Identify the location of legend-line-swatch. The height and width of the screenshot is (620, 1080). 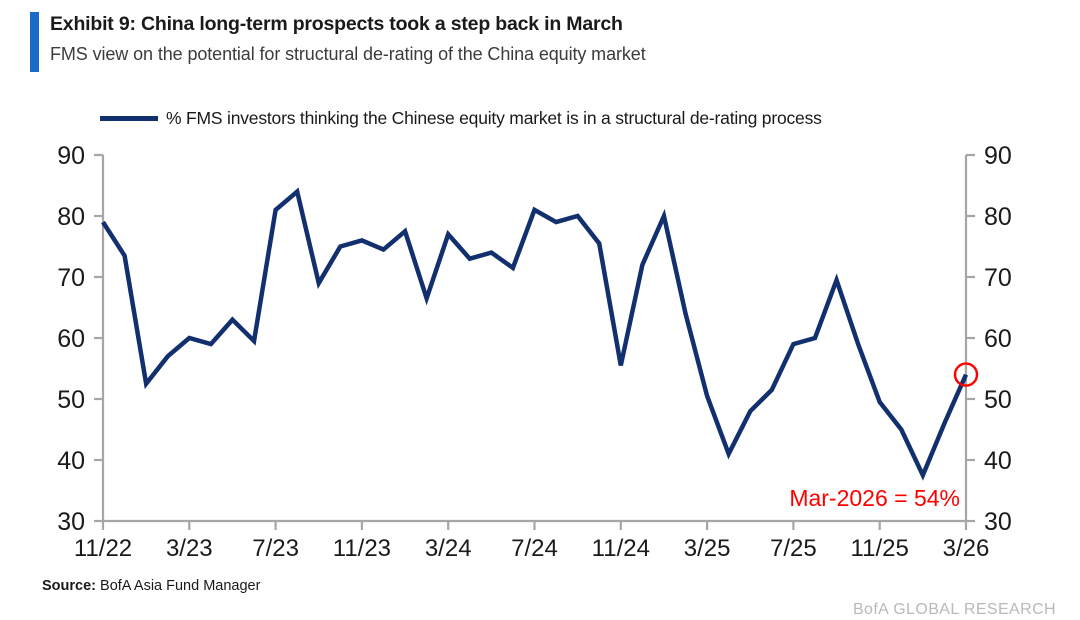
(129, 118).